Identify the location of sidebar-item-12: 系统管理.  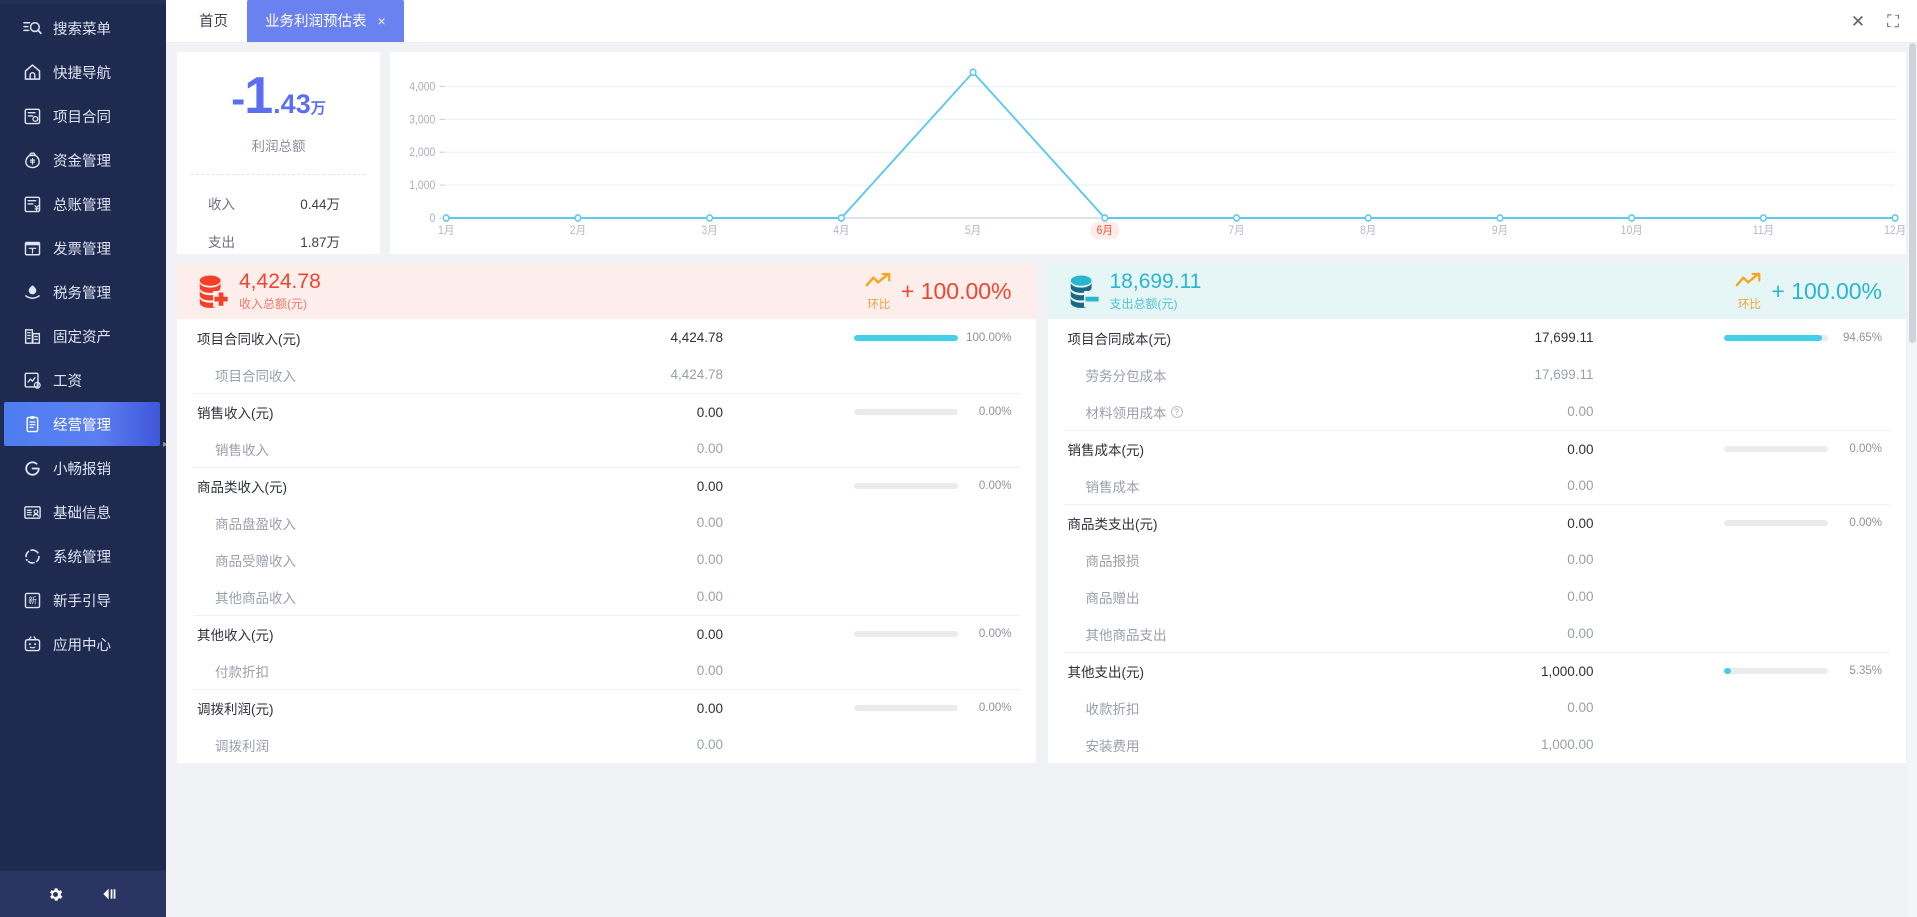
(83, 556).